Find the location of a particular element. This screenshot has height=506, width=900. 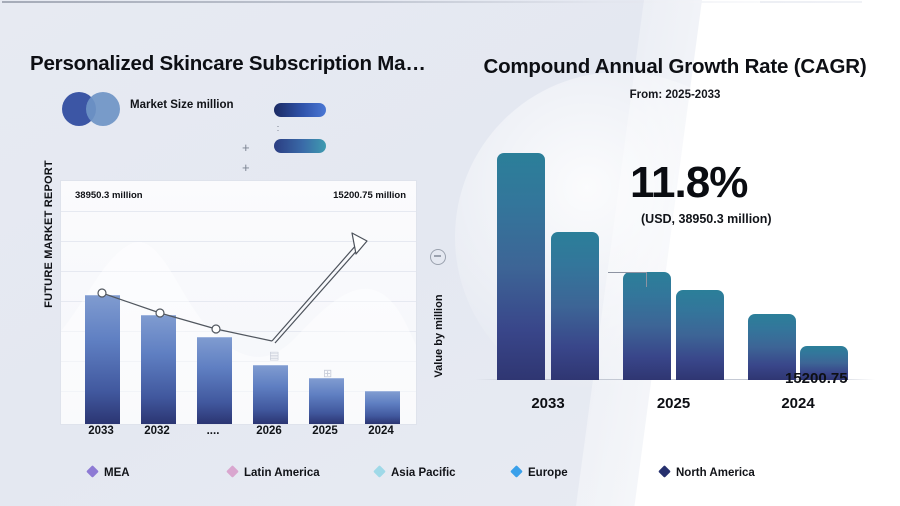

right-panel-title: Compound Annual Growth Rate (CAGR) is located at coordinates (675, 66).